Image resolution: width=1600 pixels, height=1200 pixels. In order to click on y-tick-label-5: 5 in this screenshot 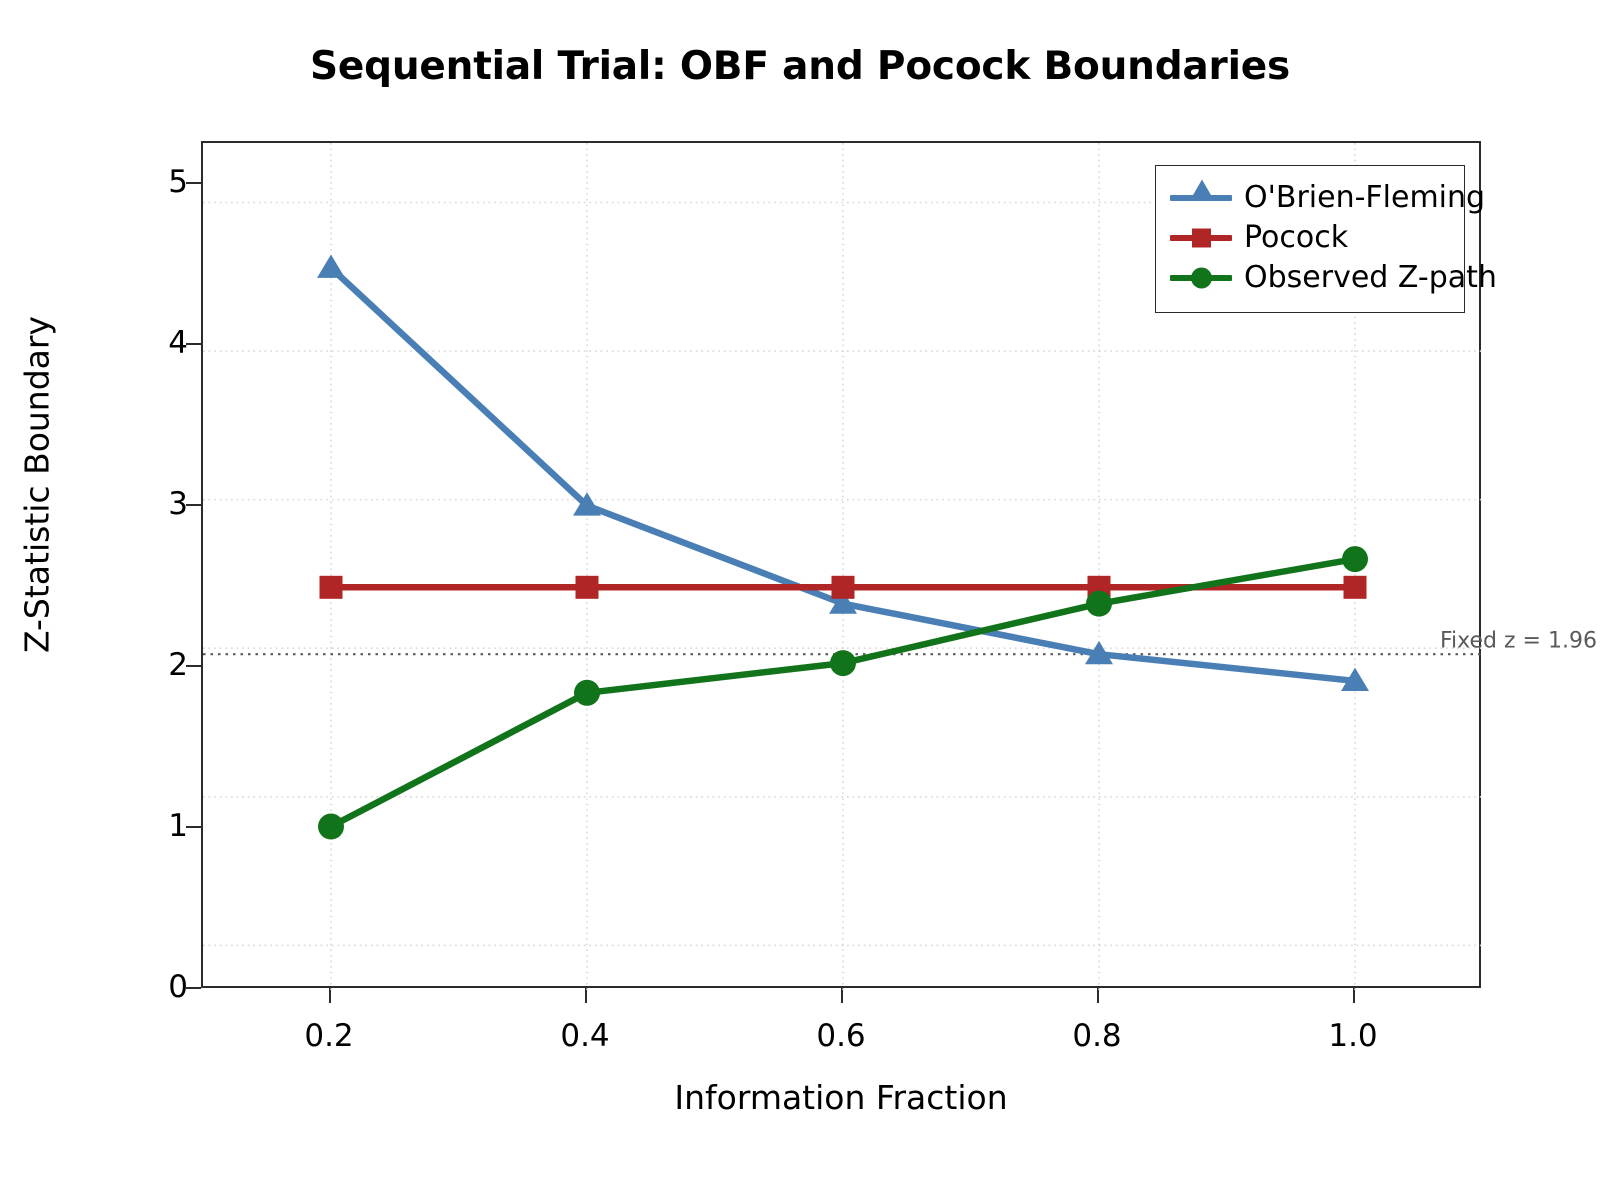, I will do `click(178, 182)`.